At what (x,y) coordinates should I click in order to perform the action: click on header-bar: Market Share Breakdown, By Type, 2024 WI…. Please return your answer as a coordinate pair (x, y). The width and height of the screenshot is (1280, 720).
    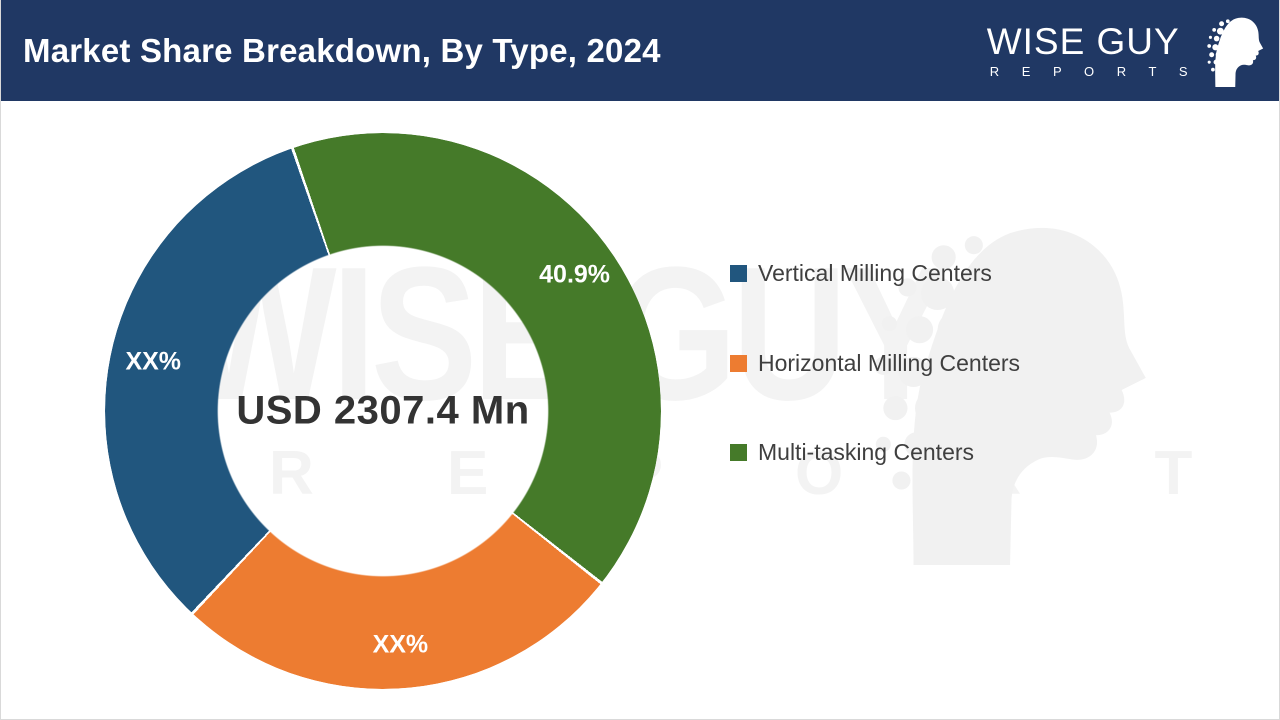
    Looking at the image, I should click on (640, 50).